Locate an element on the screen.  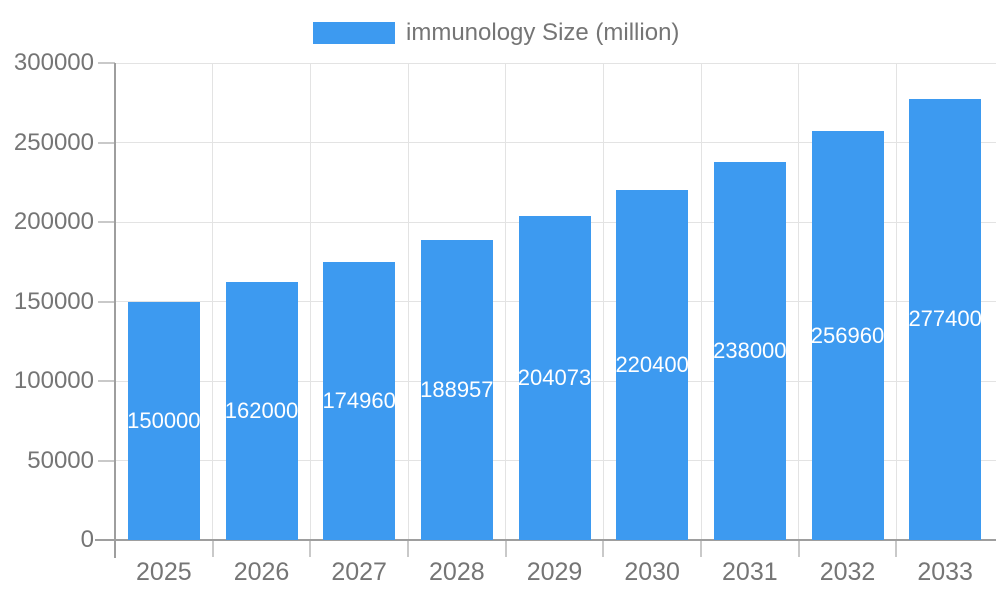
bar-2032: 256960 is located at coordinates (847, 335).